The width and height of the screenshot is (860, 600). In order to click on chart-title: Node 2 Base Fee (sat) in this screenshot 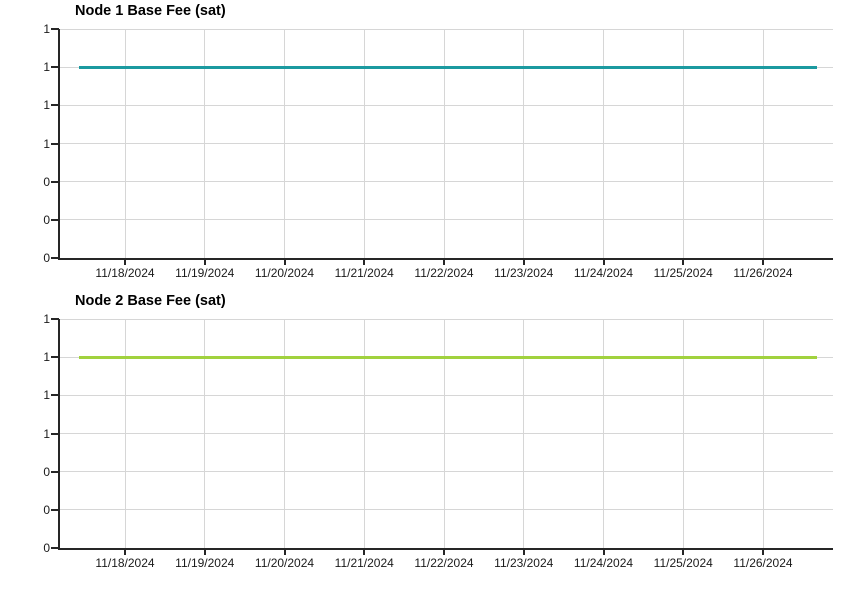, I will do `click(150, 301)`.